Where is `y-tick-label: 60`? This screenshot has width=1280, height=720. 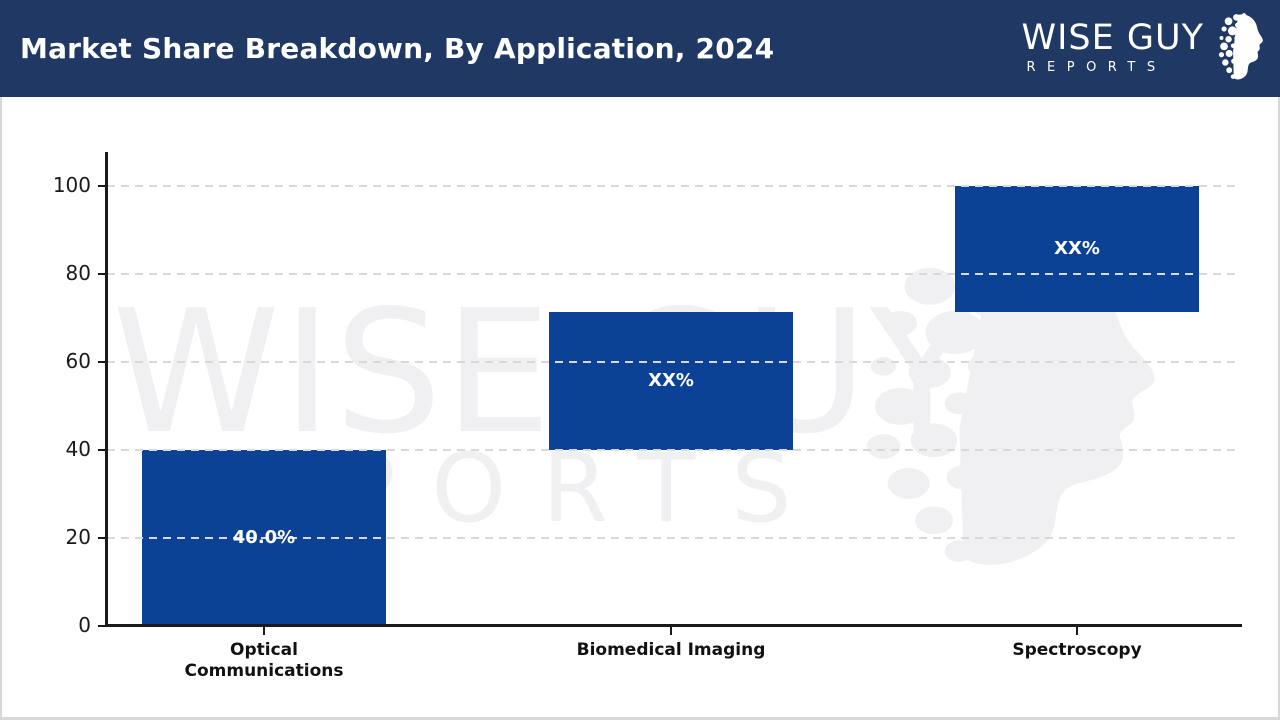 y-tick-label: 60 is located at coordinates (78, 360).